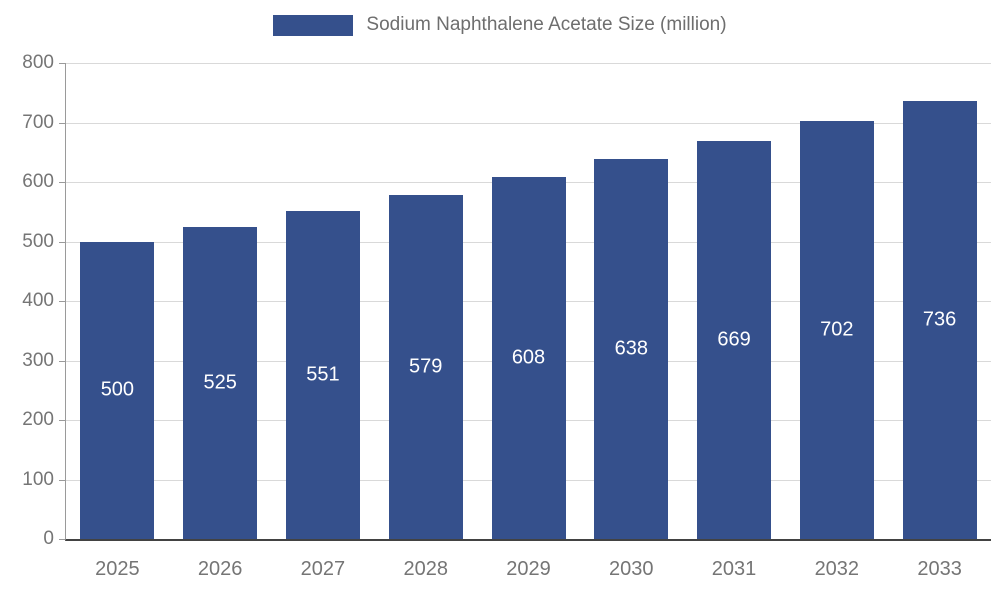 Image resolution: width=1000 pixels, height=600 pixels. What do you see at coordinates (528, 569) in the screenshot?
I see `x-tick-label-2029: 2029` at bounding box center [528, 569].